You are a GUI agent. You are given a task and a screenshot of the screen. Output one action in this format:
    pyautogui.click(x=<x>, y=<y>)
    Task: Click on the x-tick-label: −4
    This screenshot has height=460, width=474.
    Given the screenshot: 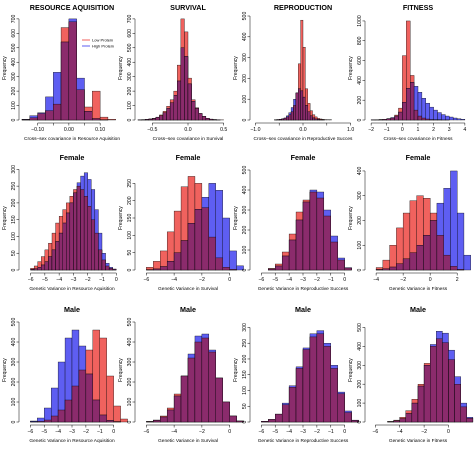 What is the action you would take?
    pyautogui.click(x=59, y=280)
    